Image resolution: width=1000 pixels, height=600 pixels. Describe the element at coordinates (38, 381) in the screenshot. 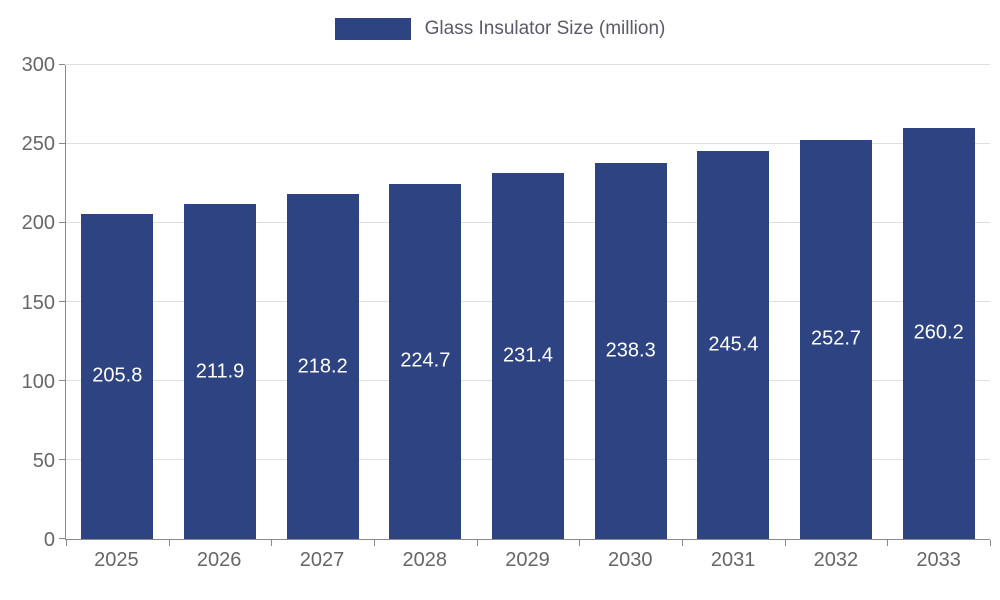

I see `y-tick-label: 100` at that location.